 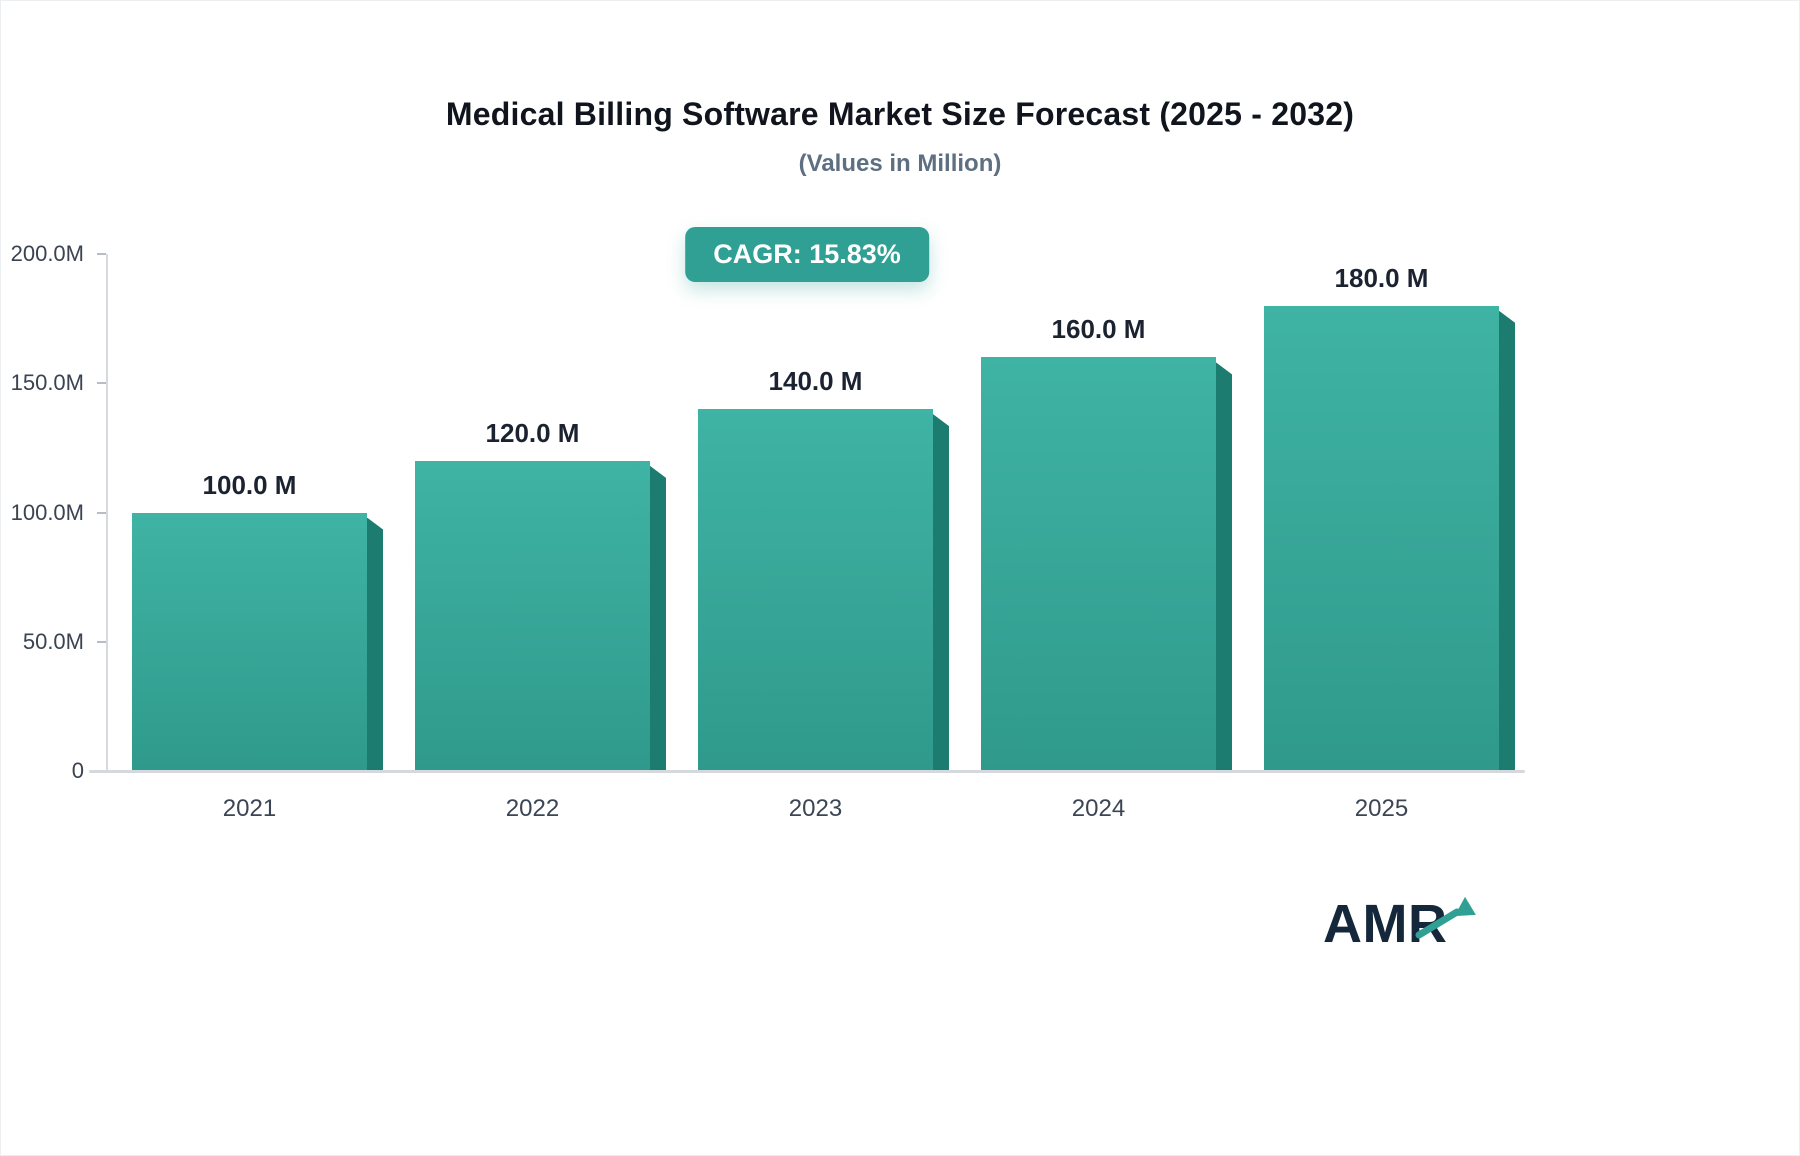 What do you see at coordinates (47, 512) in the screenshot?
I see `y-tick-label: 100.0M` at bounding box center [47, 512].